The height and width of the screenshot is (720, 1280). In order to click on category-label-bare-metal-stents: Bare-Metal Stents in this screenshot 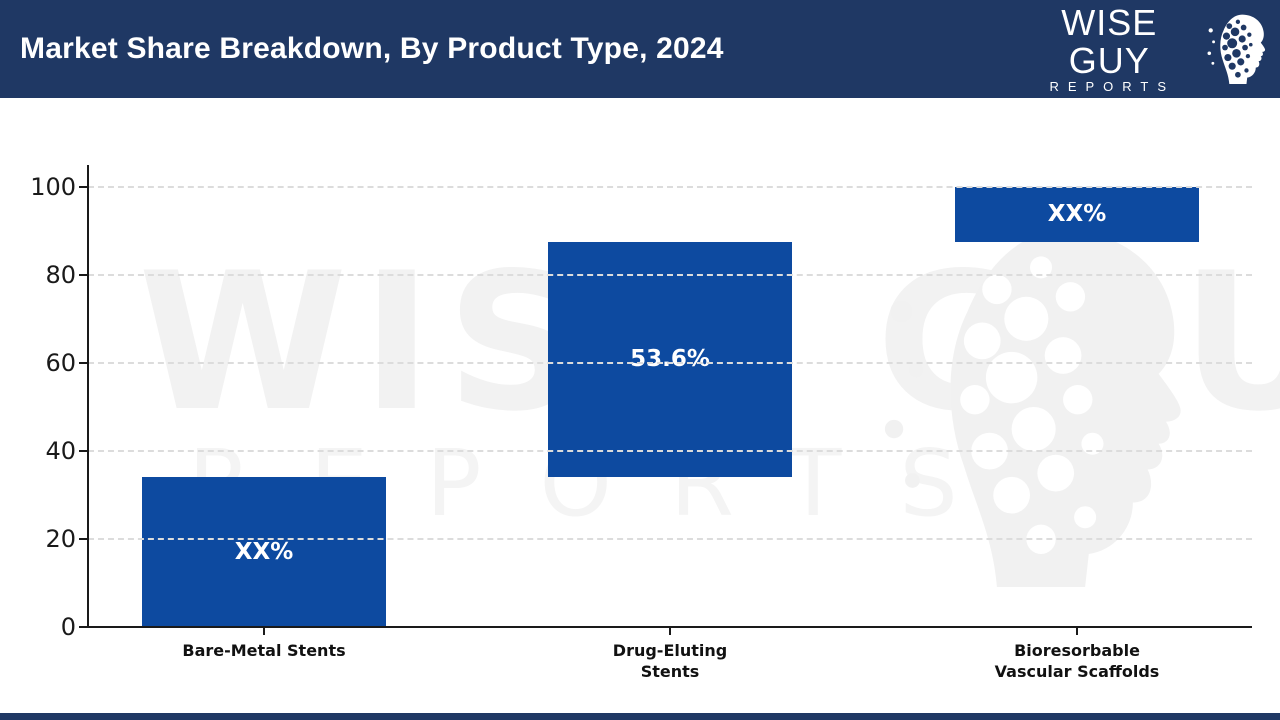, I will do `click(264, 650)`.